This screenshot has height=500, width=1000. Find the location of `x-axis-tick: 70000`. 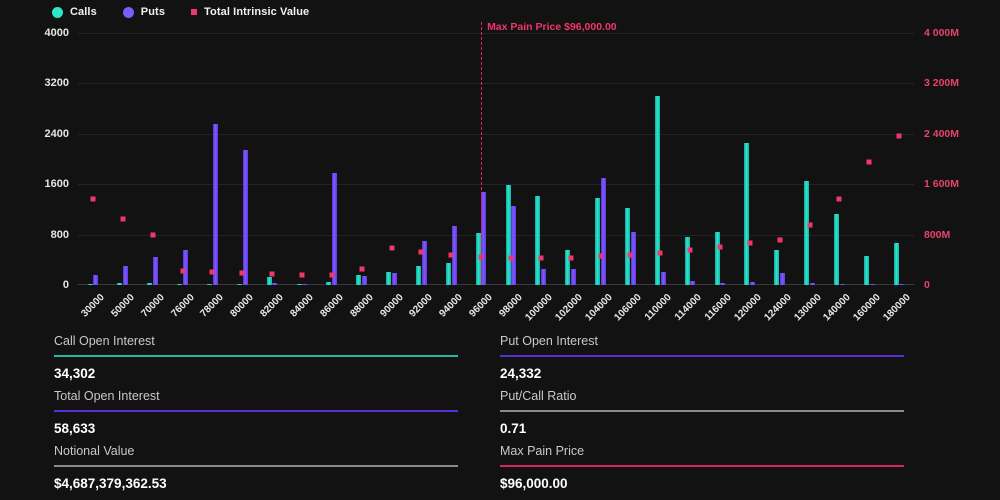

x-axis-tick: 70000 is located at coordinates (152, 306).